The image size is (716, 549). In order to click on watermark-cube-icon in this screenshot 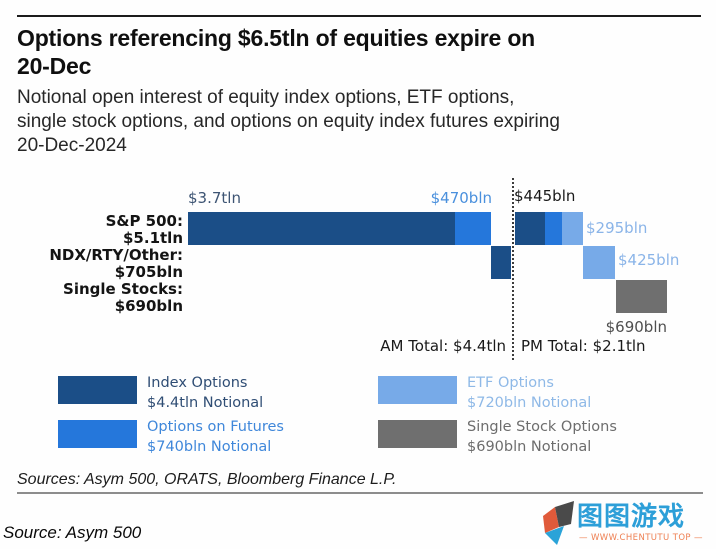, I will do `click(558, 523)`.